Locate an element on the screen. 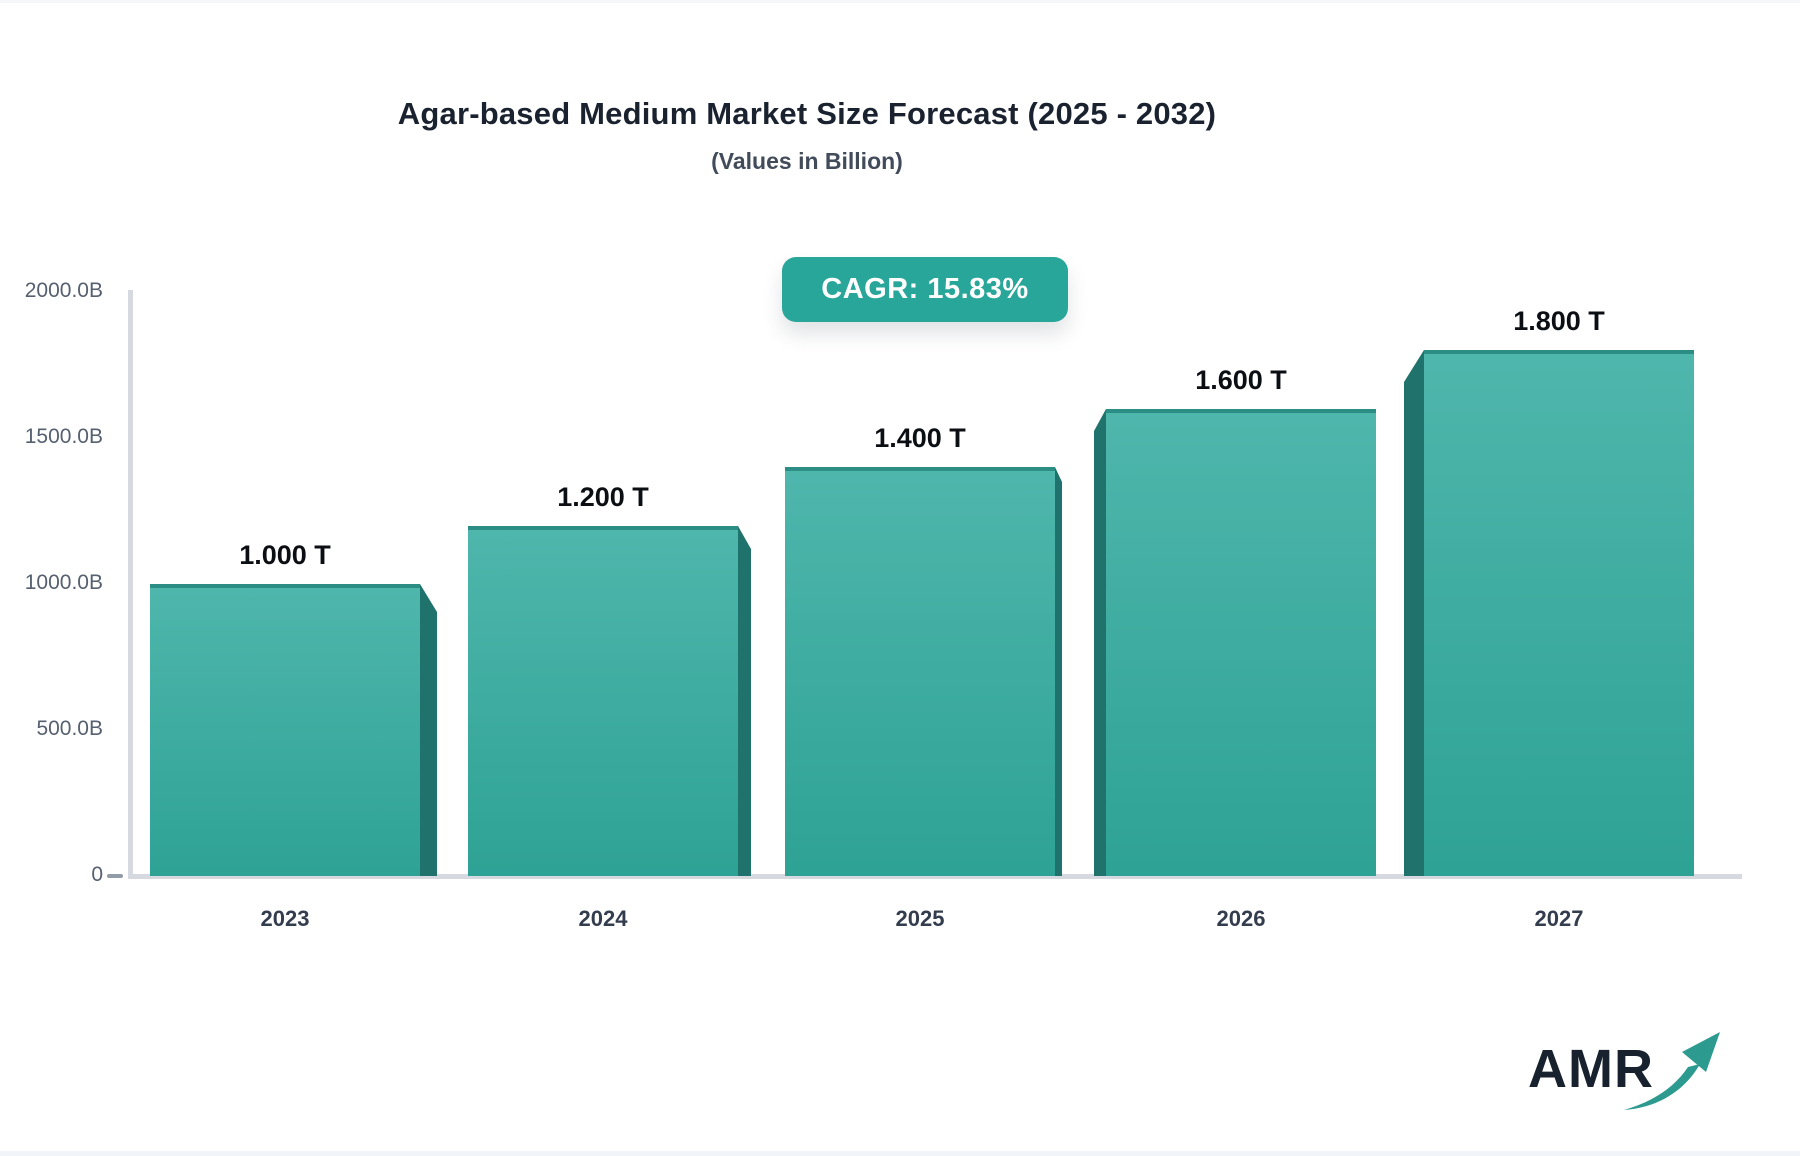 This screenshot has width=1800, height=1156. y-axis-tick-label: 1000.0B is located at coordinates (63, 582).